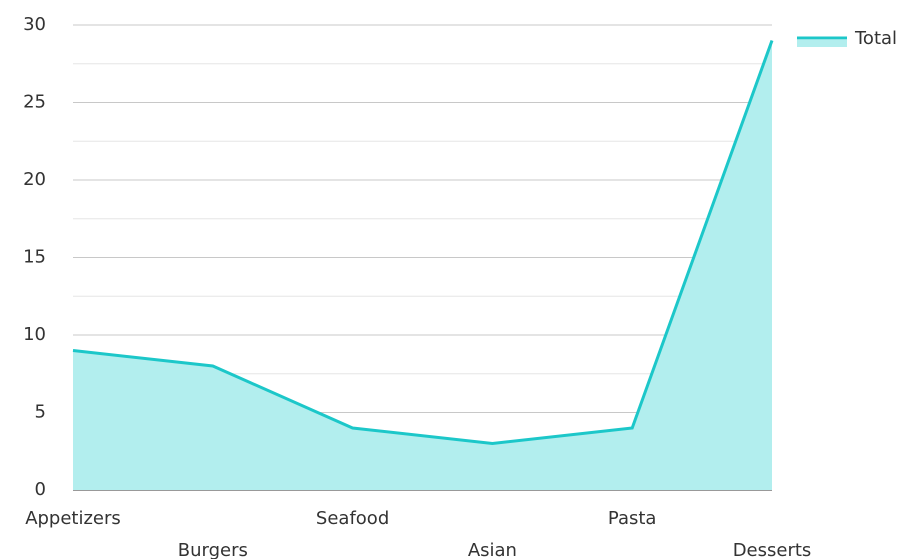 The height and width of the screenshot is (559, 911). Describe the element at coordinates (772, 549) in the screenshot. I see `x-tick-label: Desserts` at that location.